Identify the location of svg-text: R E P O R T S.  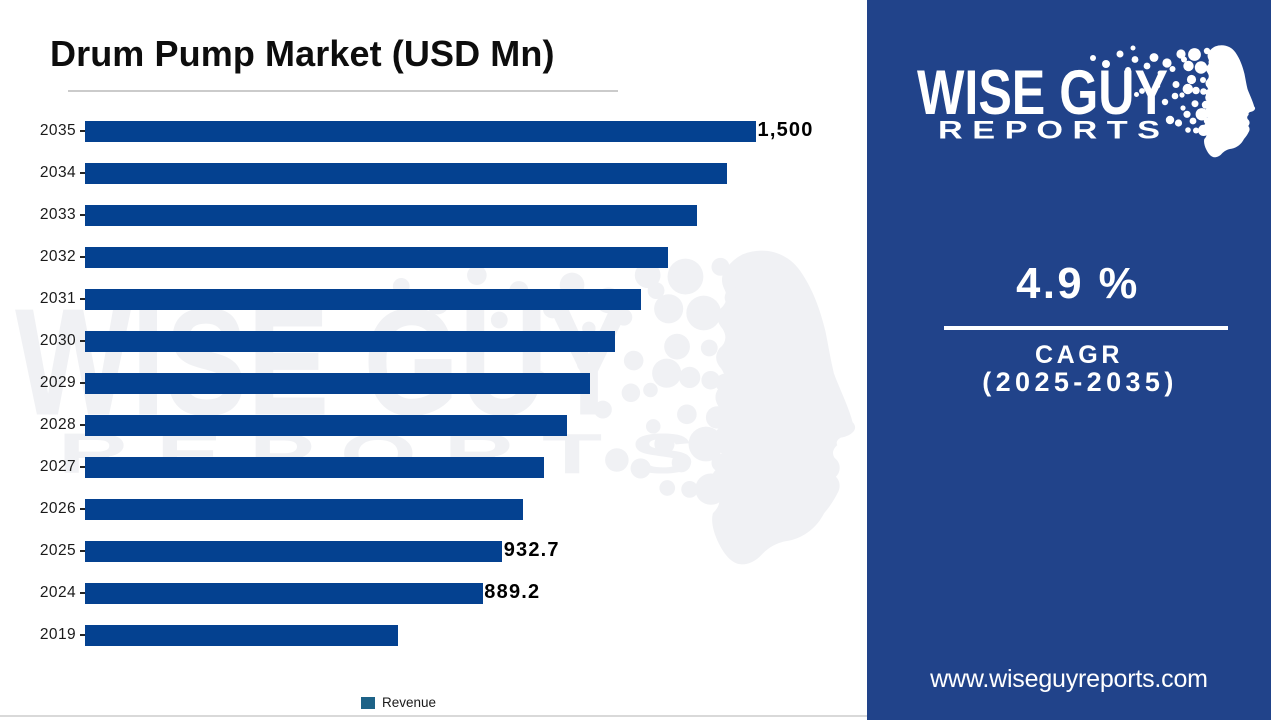
(1049, 131).